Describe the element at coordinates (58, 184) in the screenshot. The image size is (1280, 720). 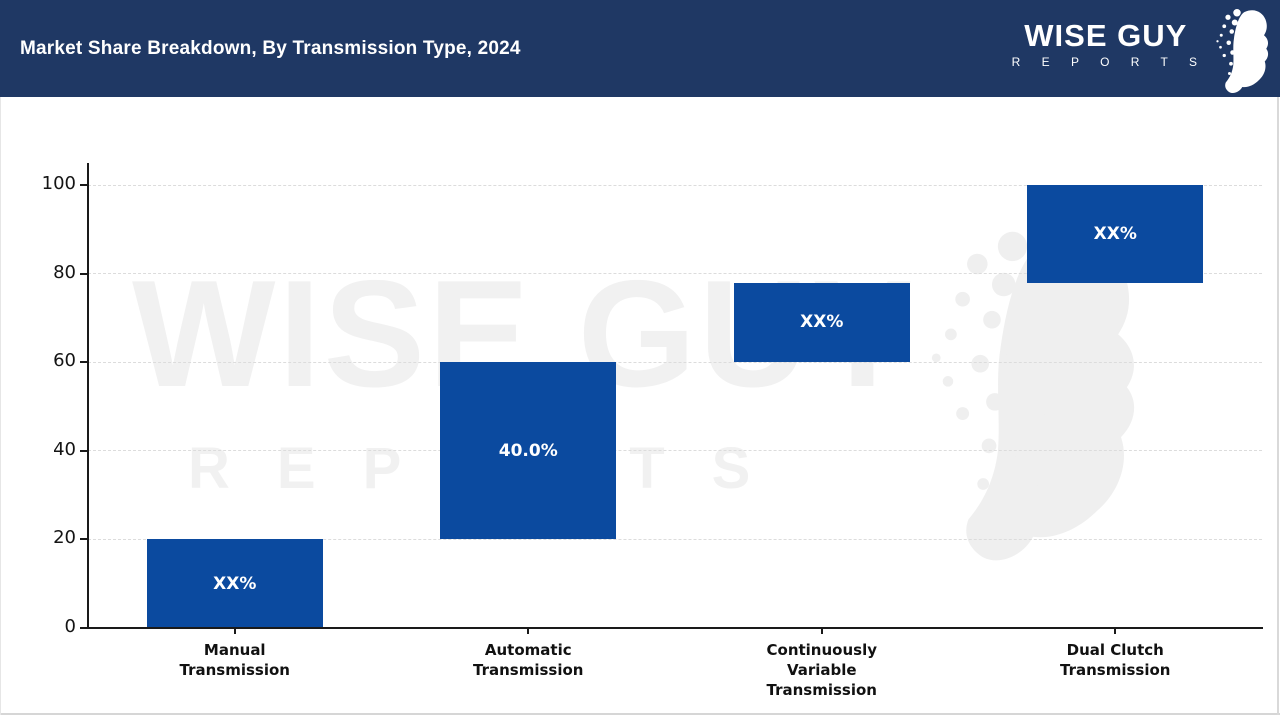
I see `y-tick-label: 100` at that location.